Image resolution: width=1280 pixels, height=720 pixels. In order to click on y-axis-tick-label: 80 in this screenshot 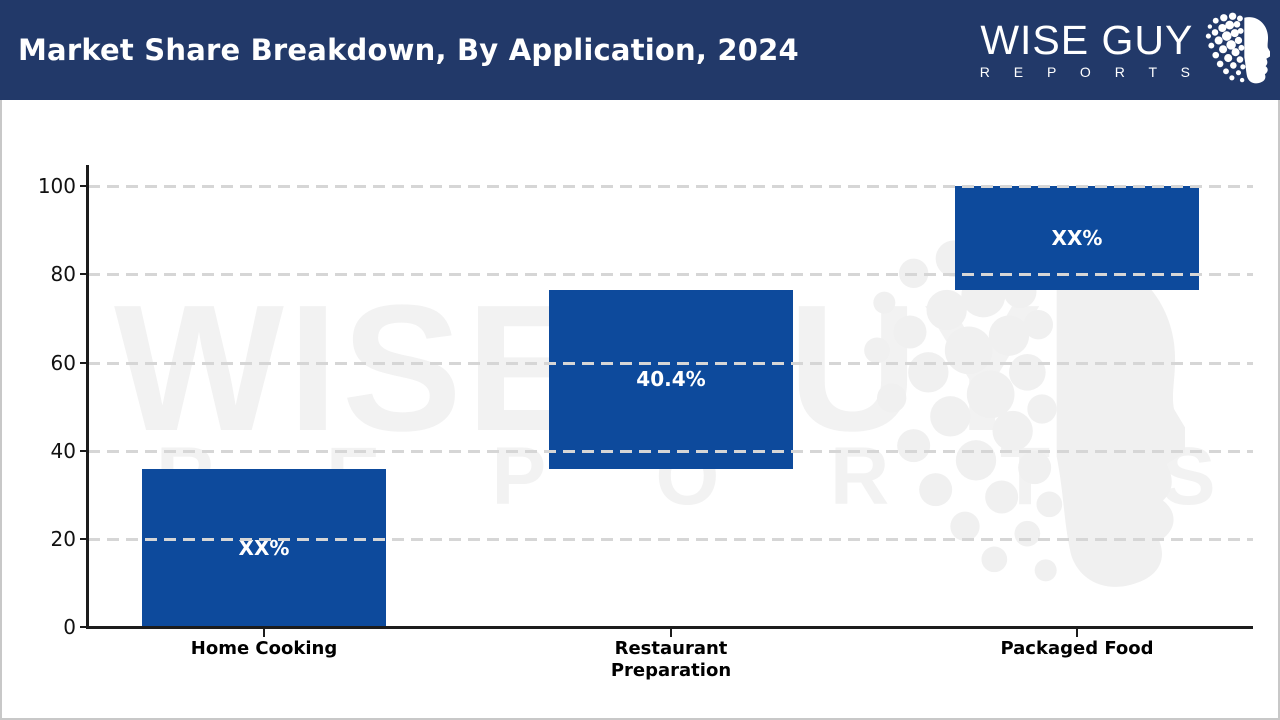, I will do `click(63, 274)`.